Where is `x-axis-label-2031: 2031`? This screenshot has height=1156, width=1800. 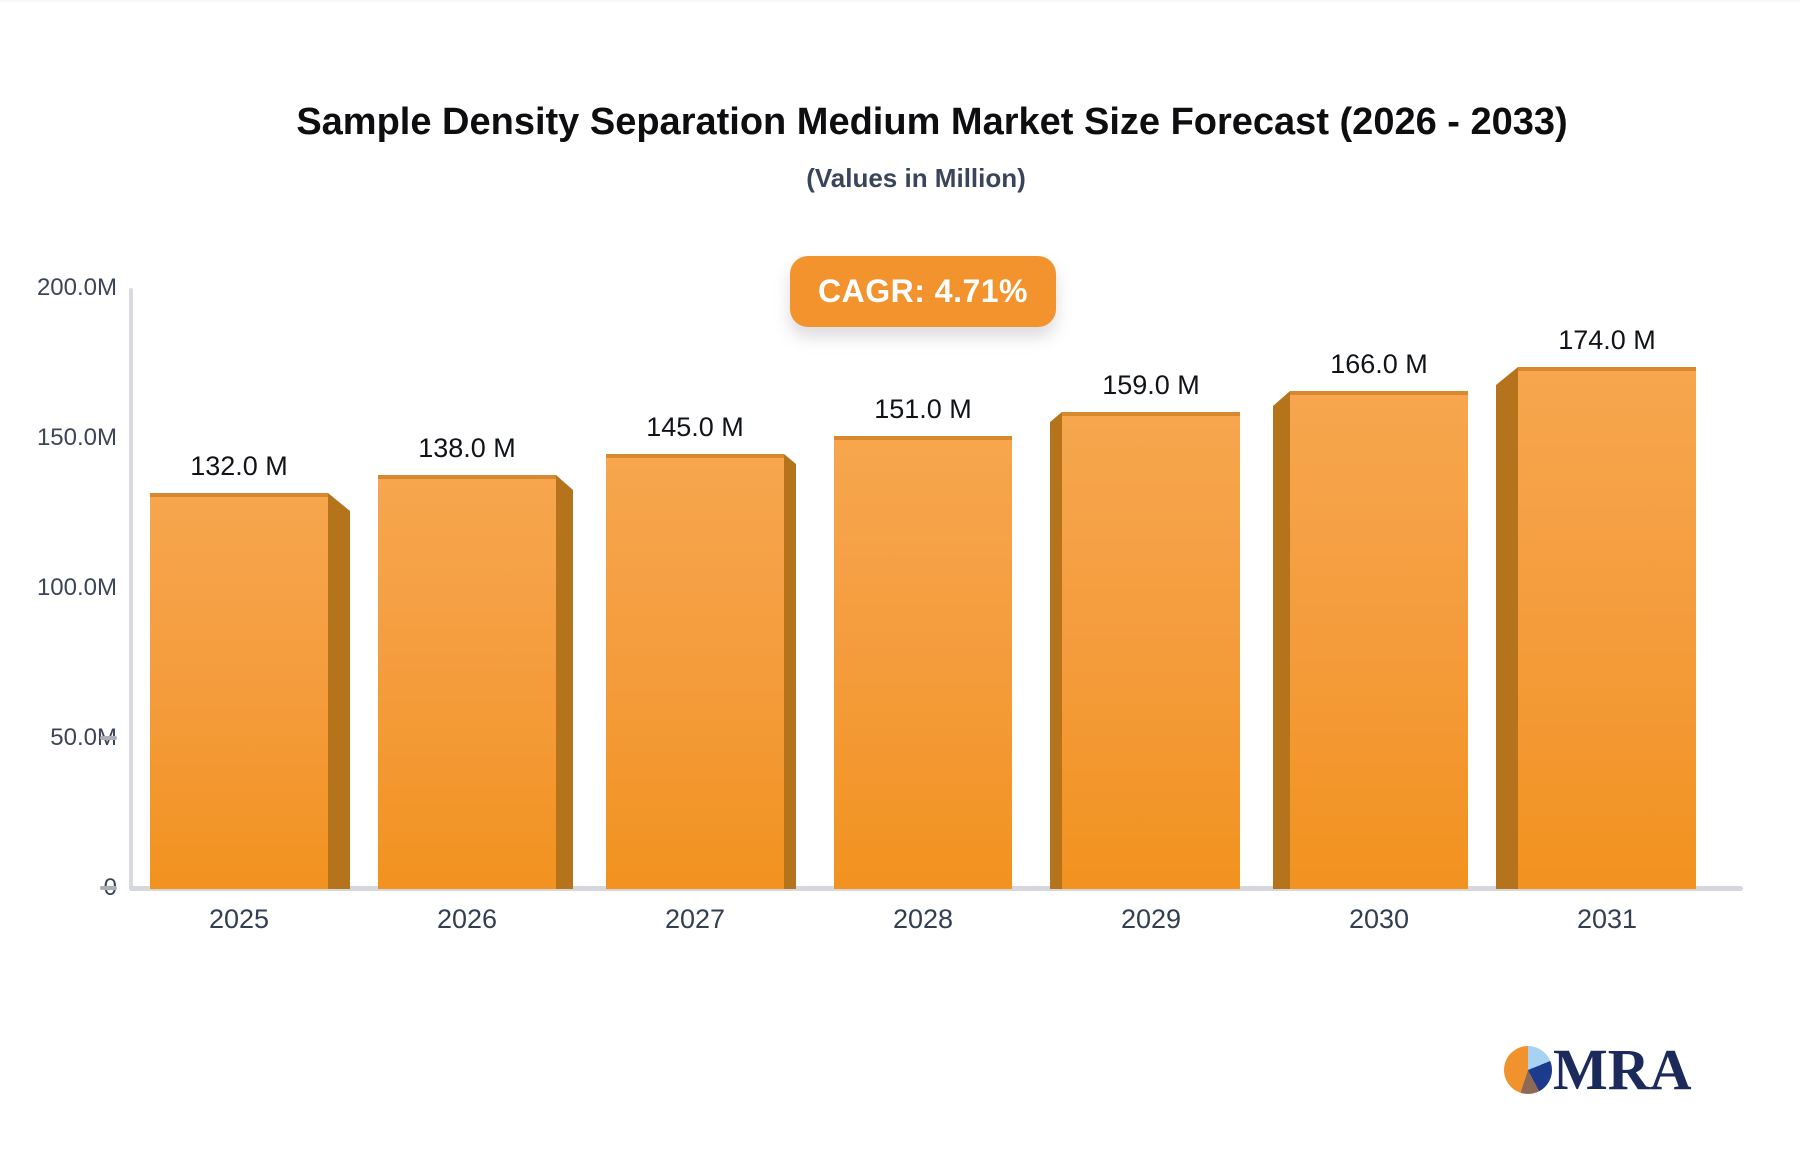 x-axis-label-2031: 2031 is located at coordinates (1607, 919).